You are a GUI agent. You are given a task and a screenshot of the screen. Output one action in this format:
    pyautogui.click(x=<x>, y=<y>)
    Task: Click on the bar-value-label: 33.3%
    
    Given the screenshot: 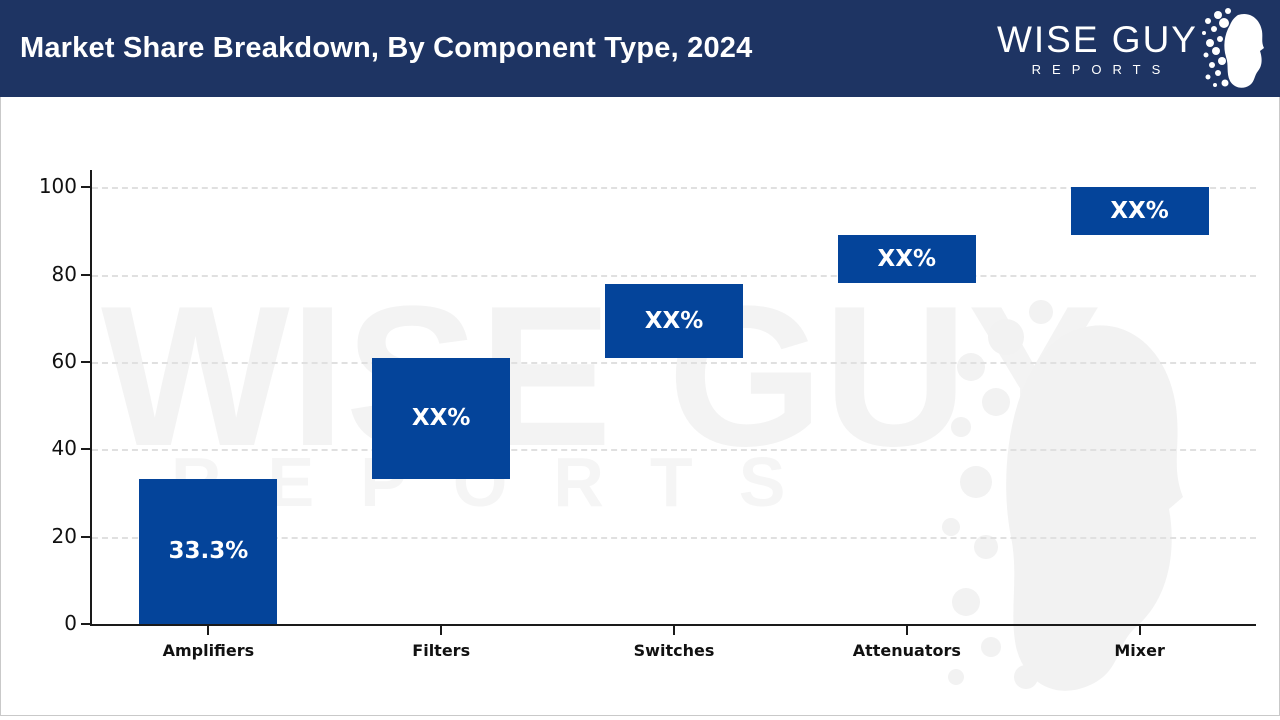 What is the action you would take?
    pyautogui.click(x=208, y=551)
    